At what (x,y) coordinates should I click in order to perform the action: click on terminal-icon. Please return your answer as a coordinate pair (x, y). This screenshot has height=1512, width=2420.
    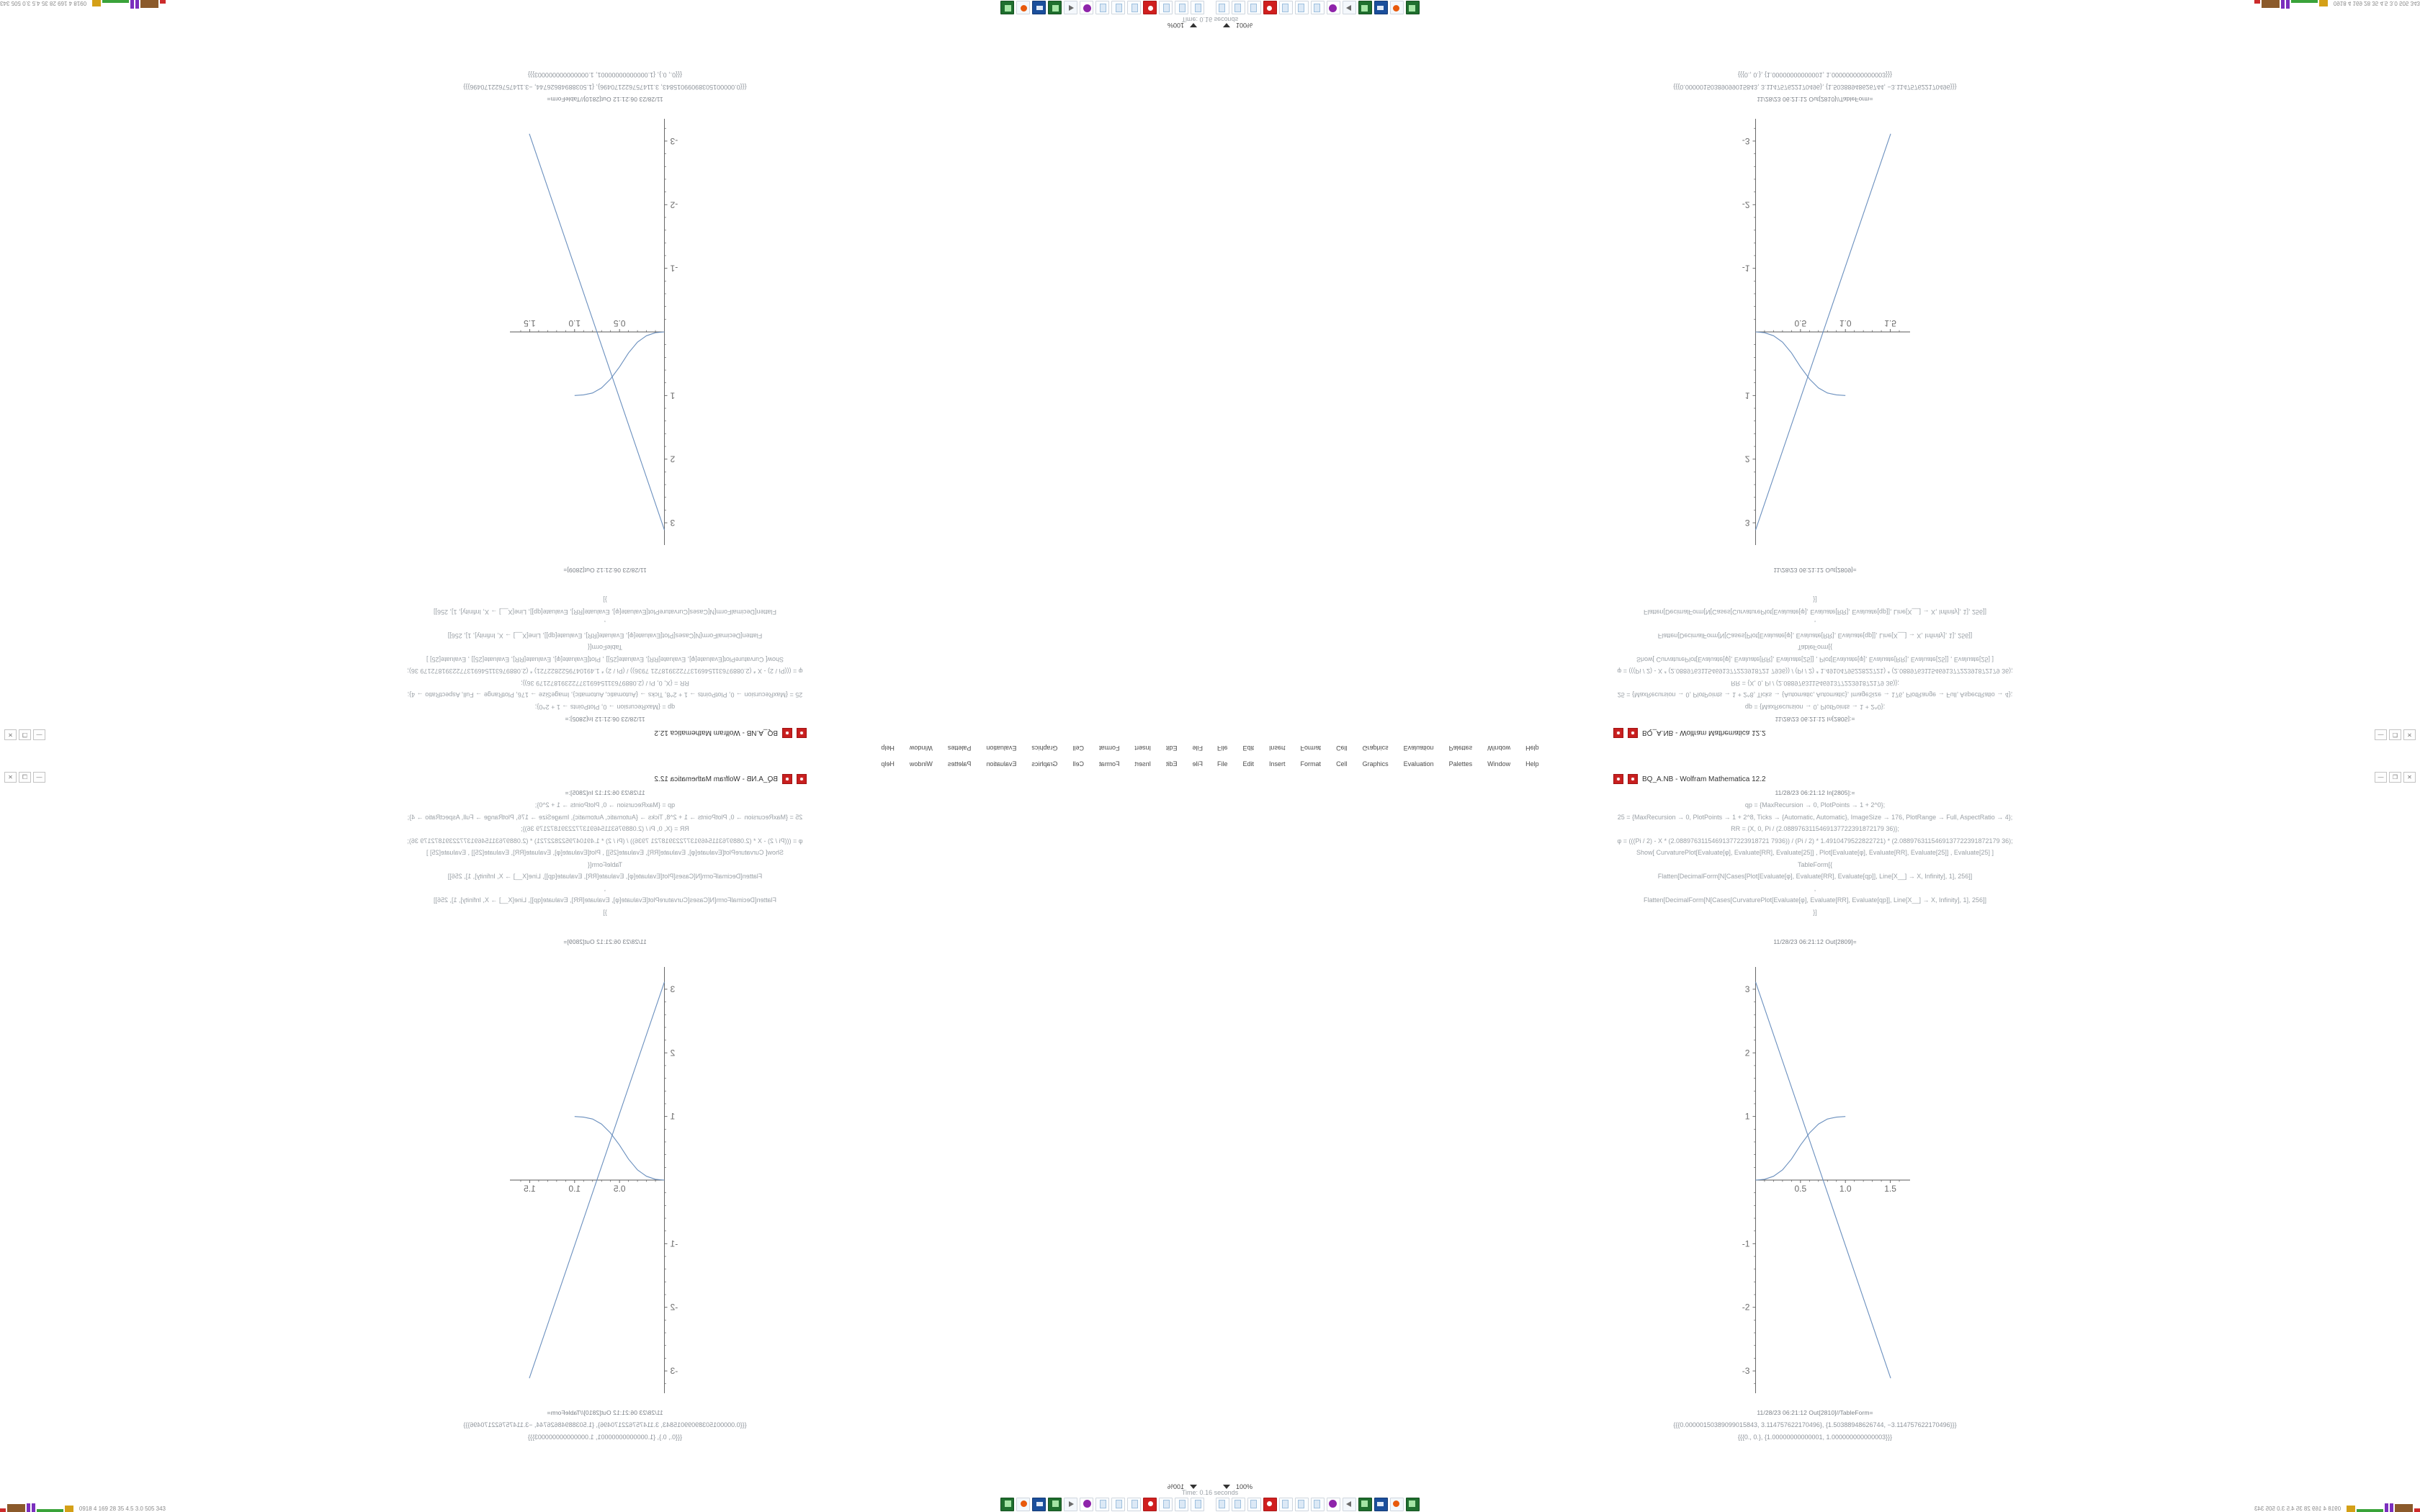
    Looking at the image, I should click on (1413, 7).